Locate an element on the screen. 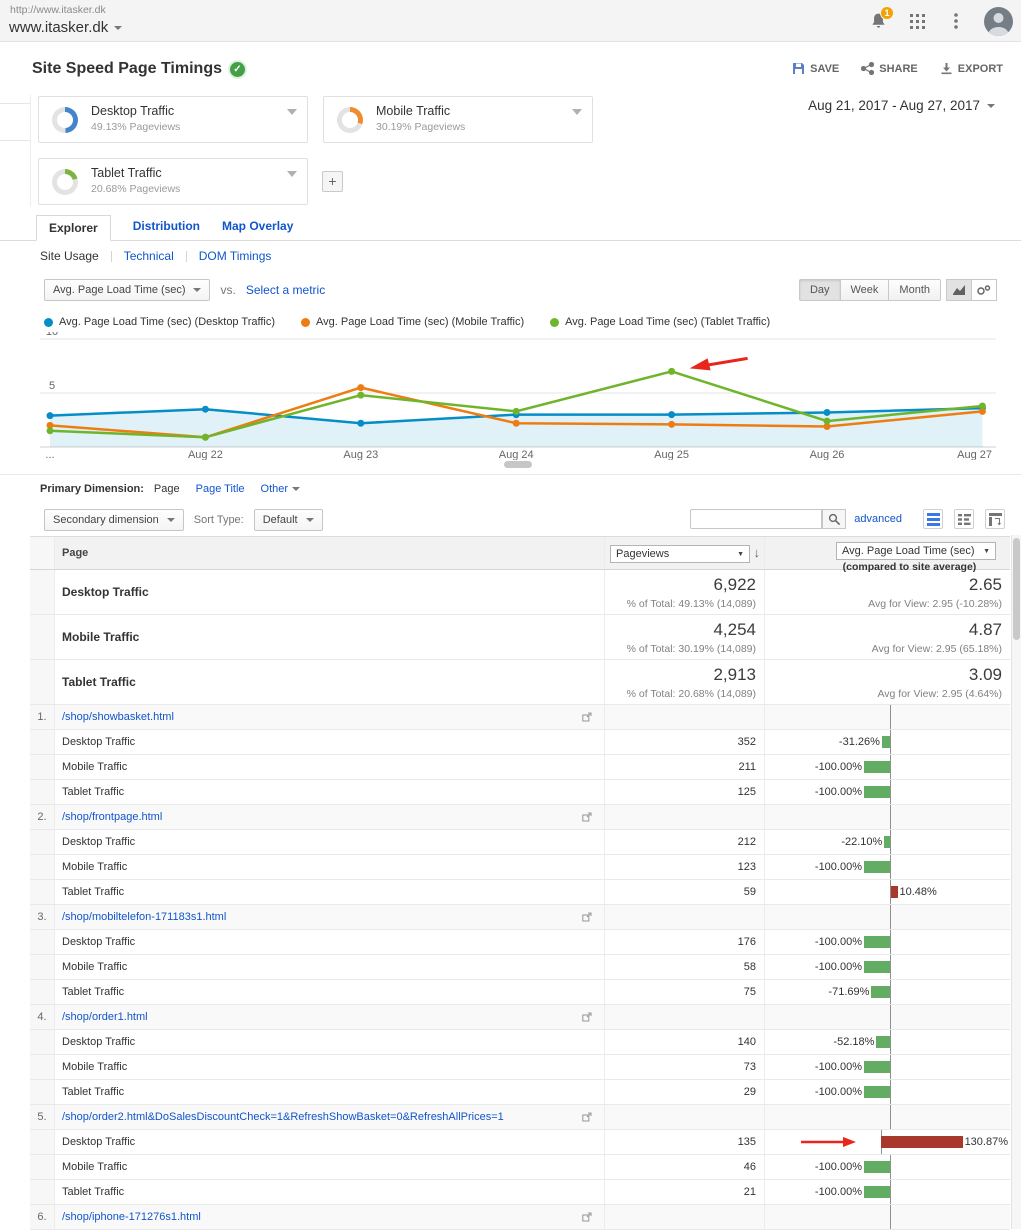 This screenshot has height=1230, width=1021. notifications-button: 1 is located at coordinates (880, 19).